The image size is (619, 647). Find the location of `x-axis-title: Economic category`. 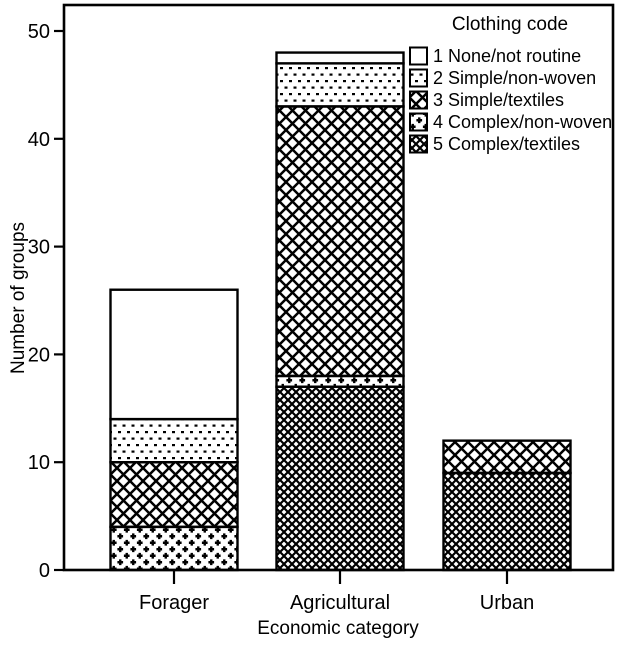

x-axis-title: Economic category is located at coordinates (338, 628).